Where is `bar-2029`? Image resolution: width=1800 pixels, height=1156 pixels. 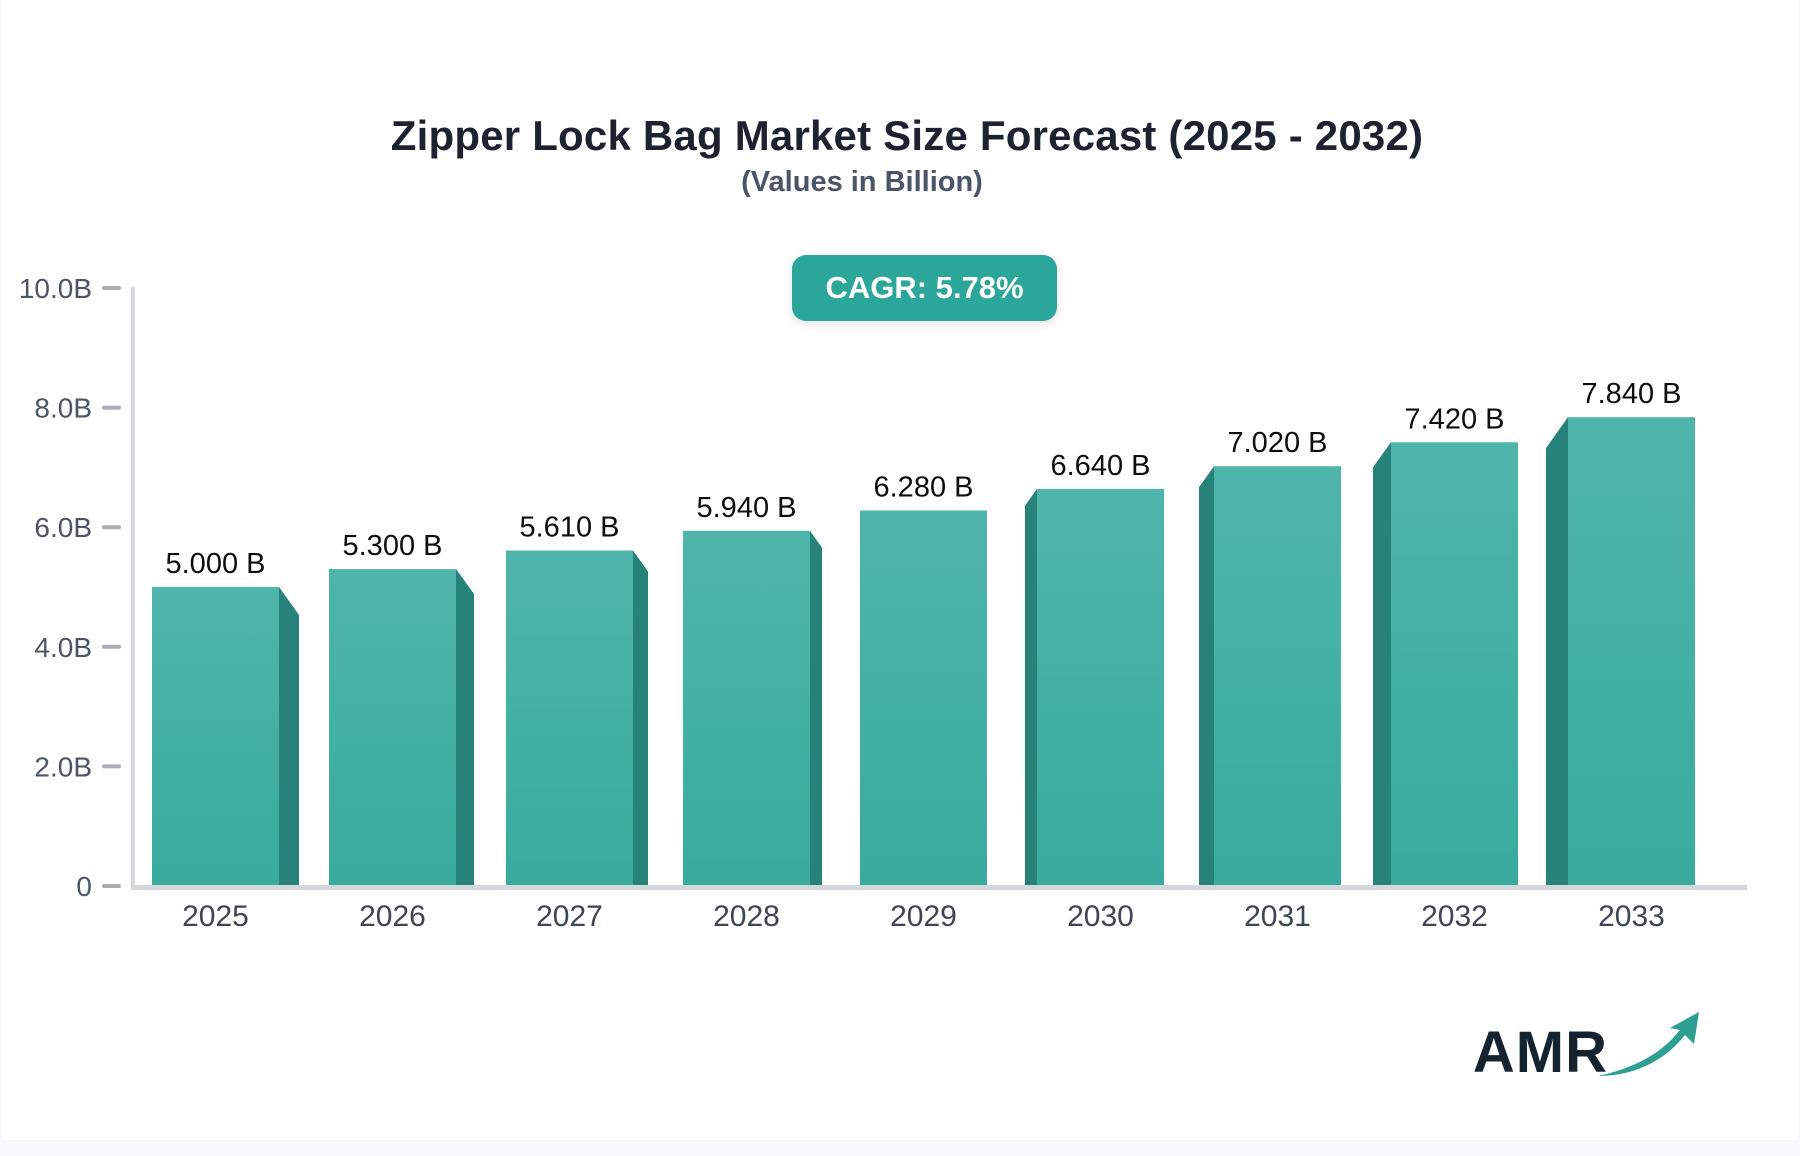 bar-2029 is located at coordinates (923, 698).